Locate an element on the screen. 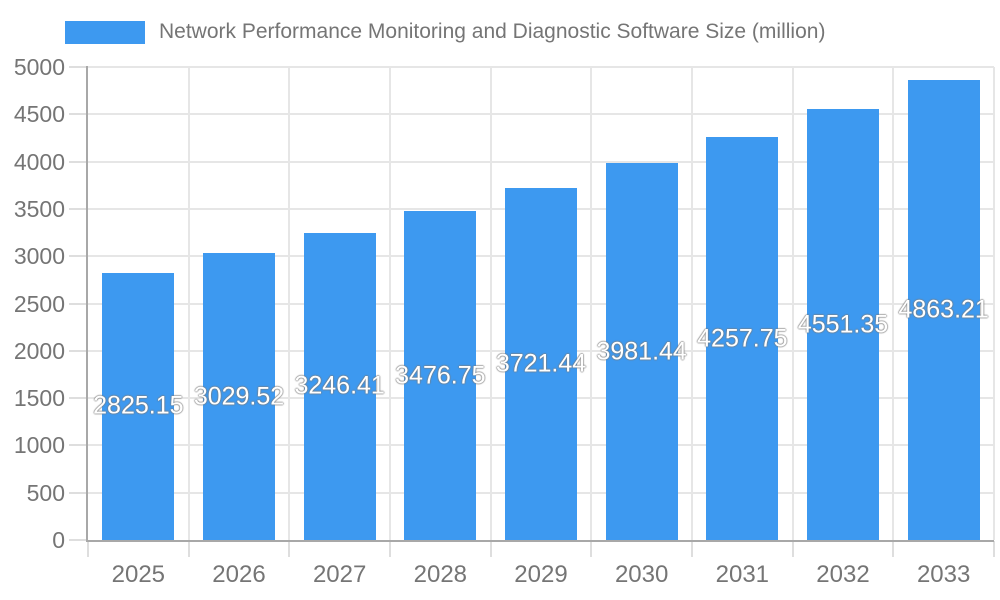 The width and height of the screenshot is (1000, 600). y-tick-label: 1000 is located at coordinates (39, 445).